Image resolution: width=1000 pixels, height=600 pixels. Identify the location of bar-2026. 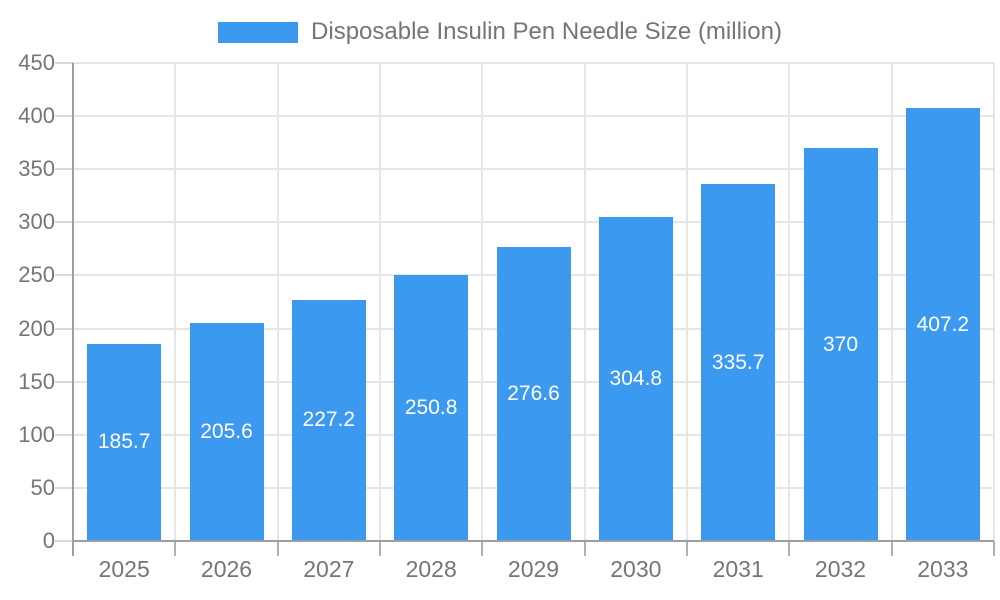
(226, 431).